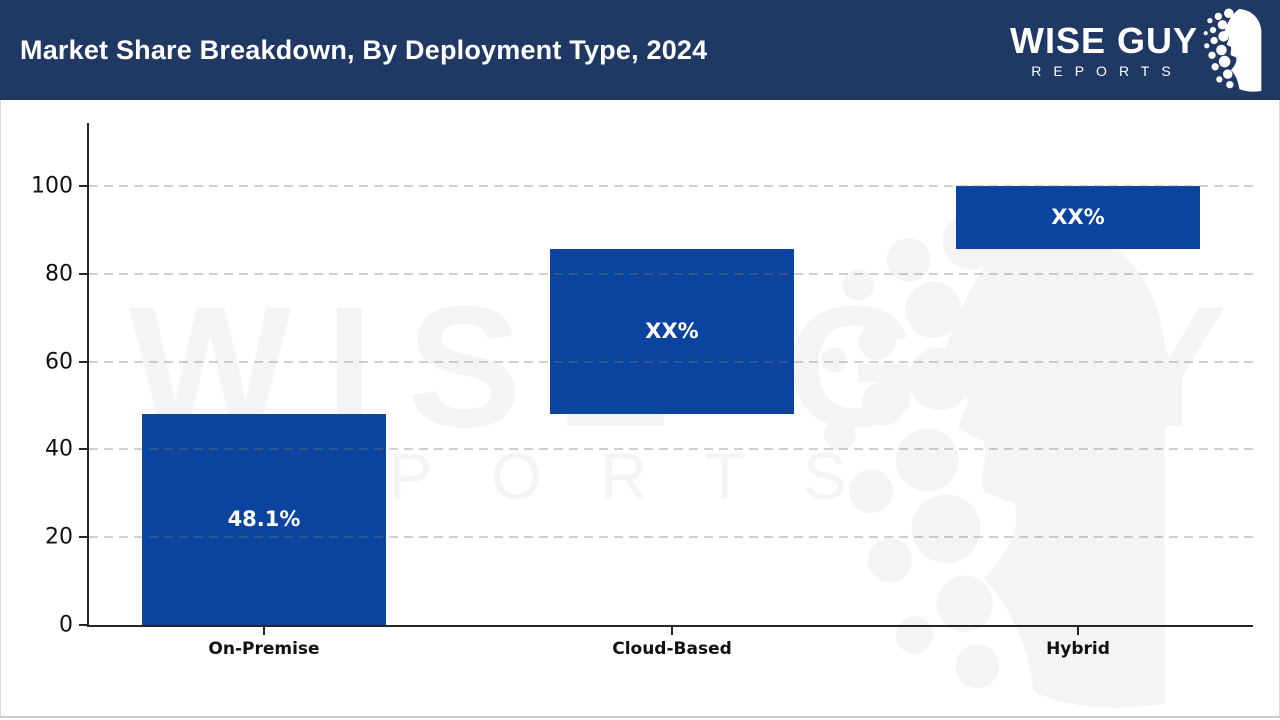 This screenshot has height=720, width=1280. I want to click on y-tick-label: 20, so click(59, 537).